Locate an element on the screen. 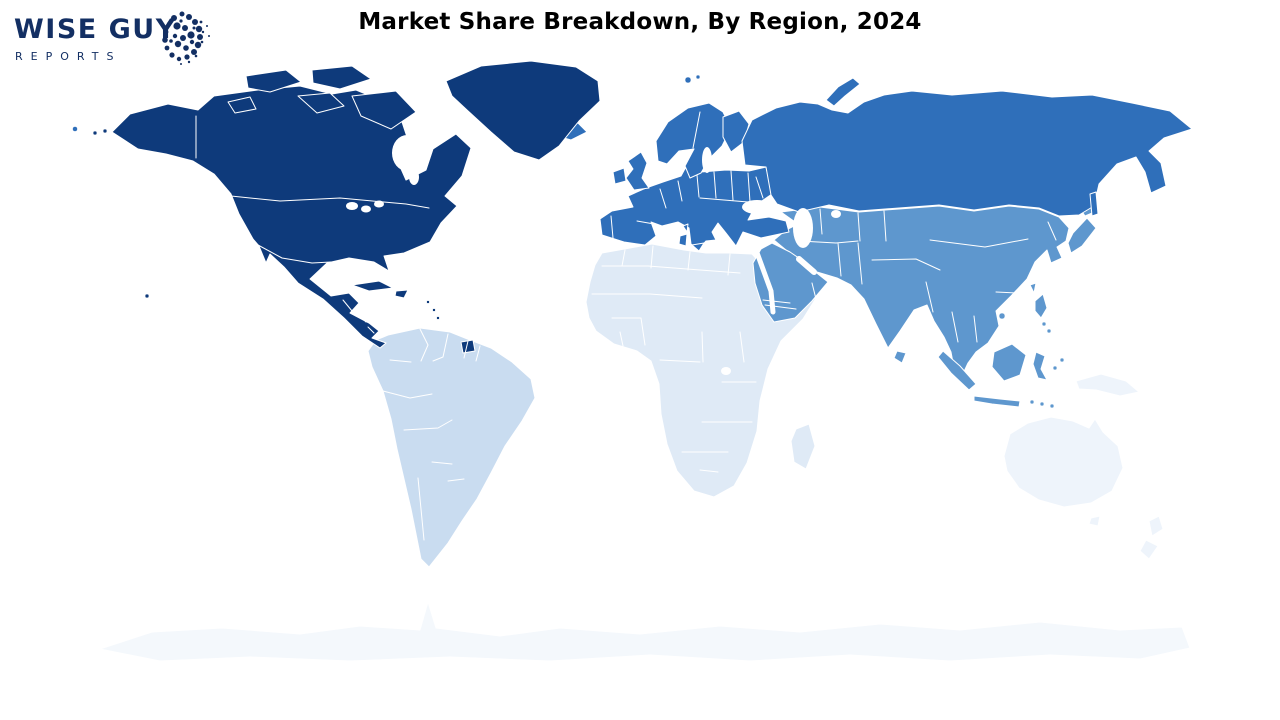 The image size is (1280, 720). java is located at coordinates (997, 401).